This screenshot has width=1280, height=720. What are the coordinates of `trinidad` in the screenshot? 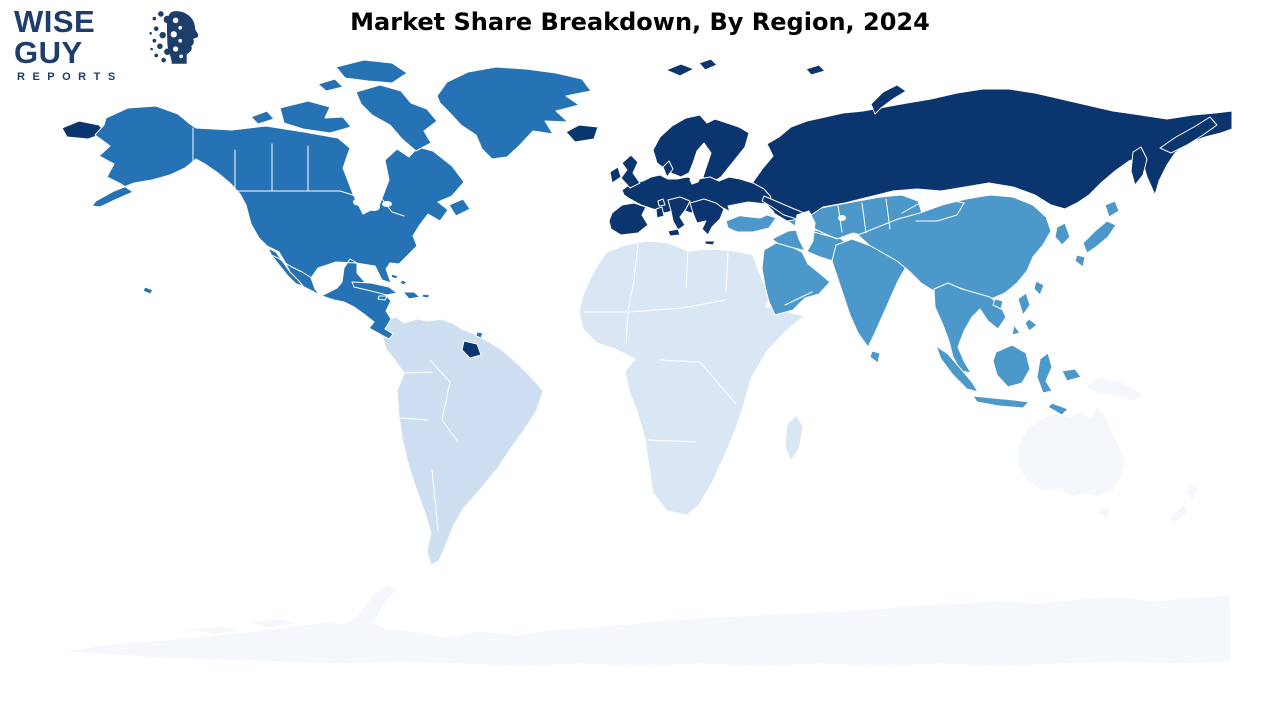 It's located at (479, 335).